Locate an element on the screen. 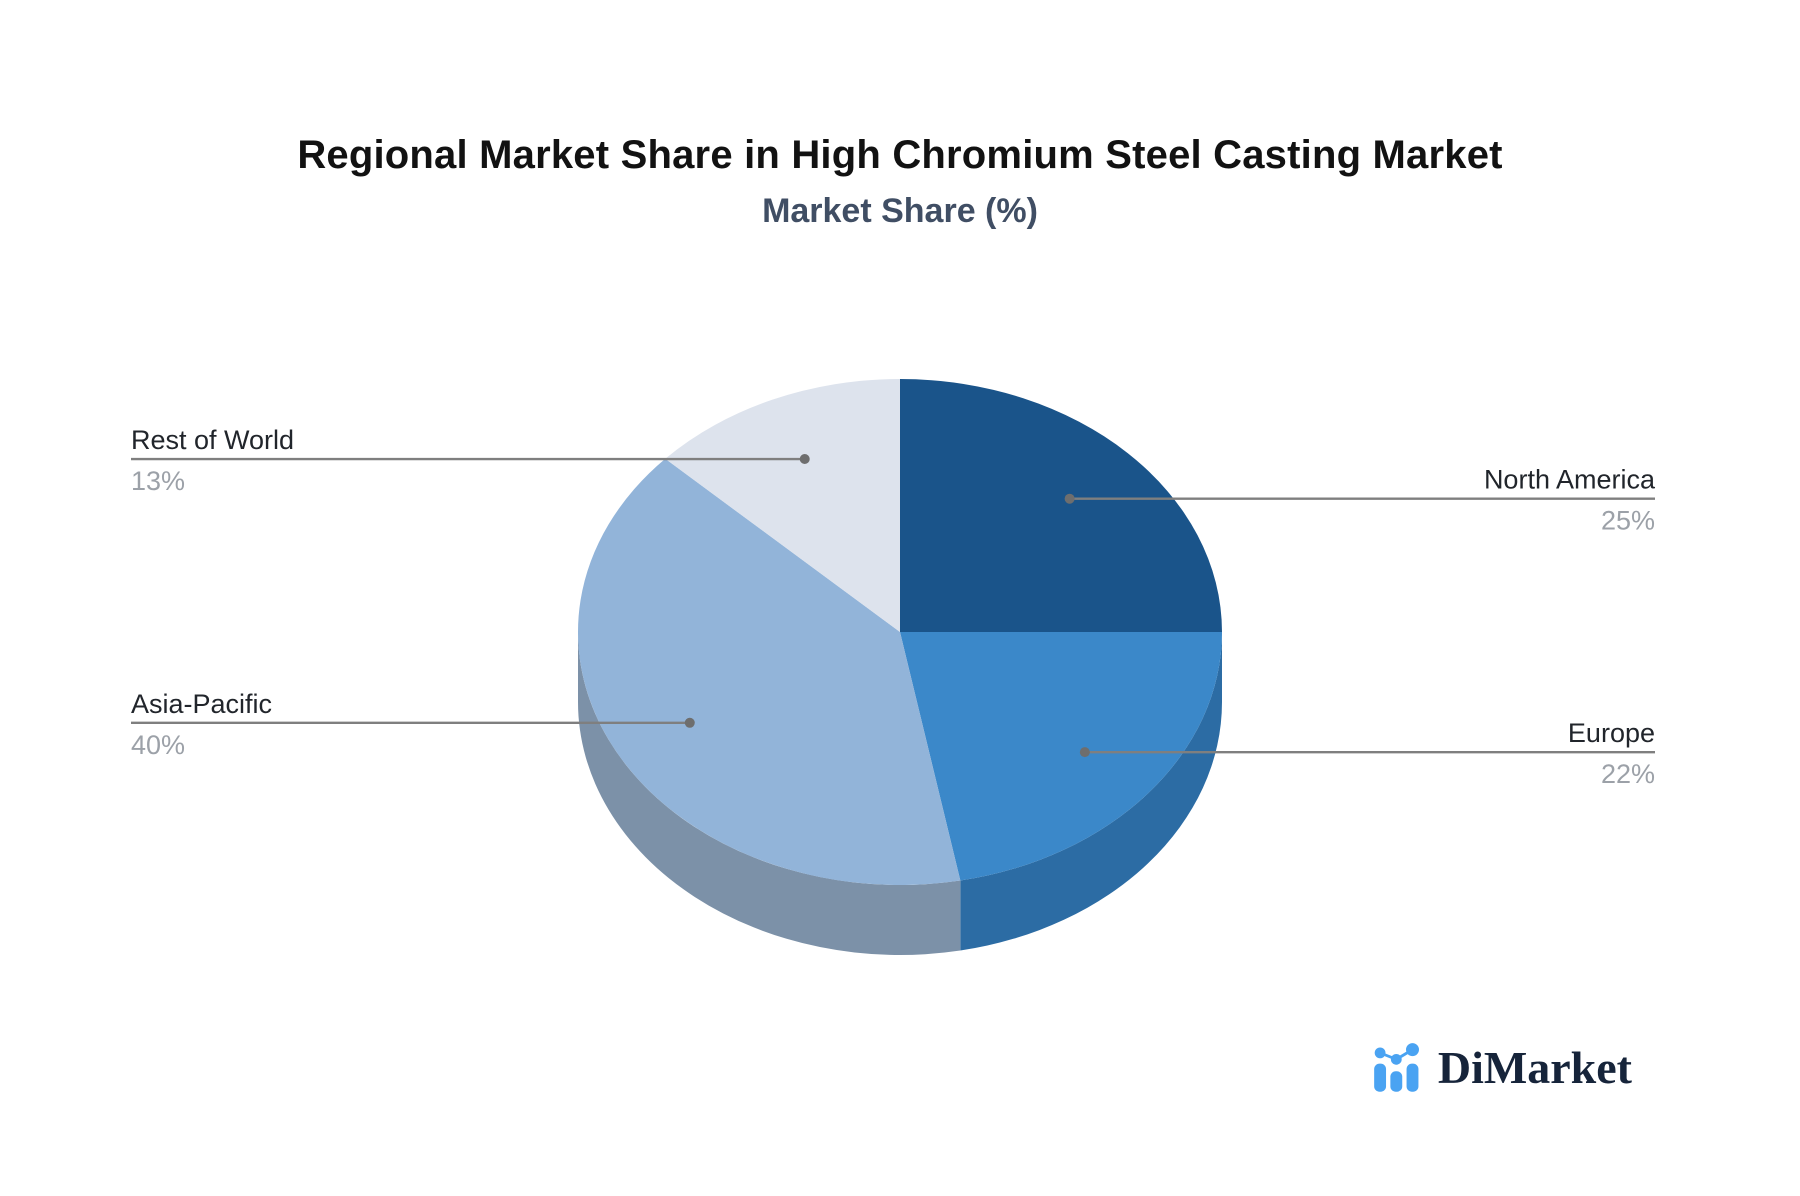 The width and height of the screenshot is (1800, 1196). pie-slice-rest-of-world is located at coordinates (782, 505).